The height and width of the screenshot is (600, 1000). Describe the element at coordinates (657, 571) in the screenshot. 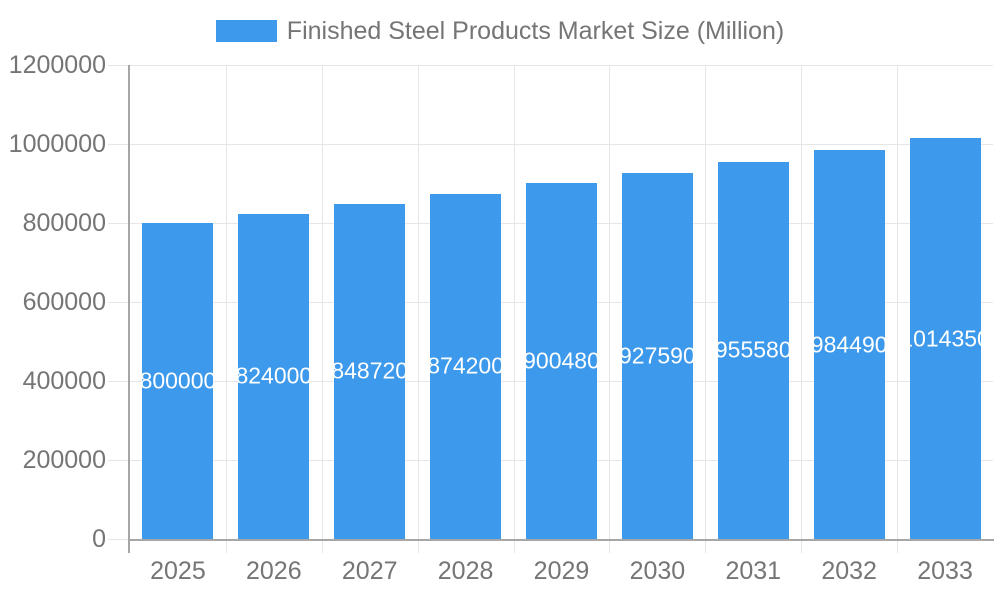

I see `x-tick-label: 2030` at that location.